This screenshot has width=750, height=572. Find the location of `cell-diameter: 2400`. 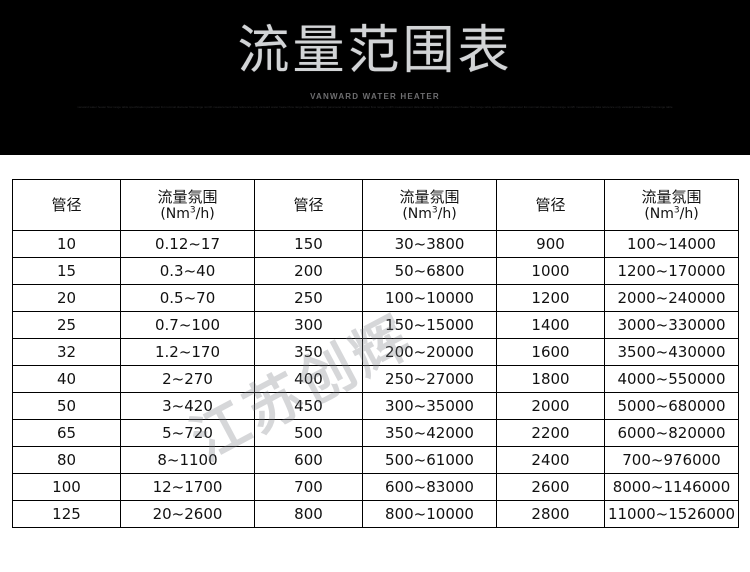

cell-diameter: 2400 is located at coordinates (550, 460).